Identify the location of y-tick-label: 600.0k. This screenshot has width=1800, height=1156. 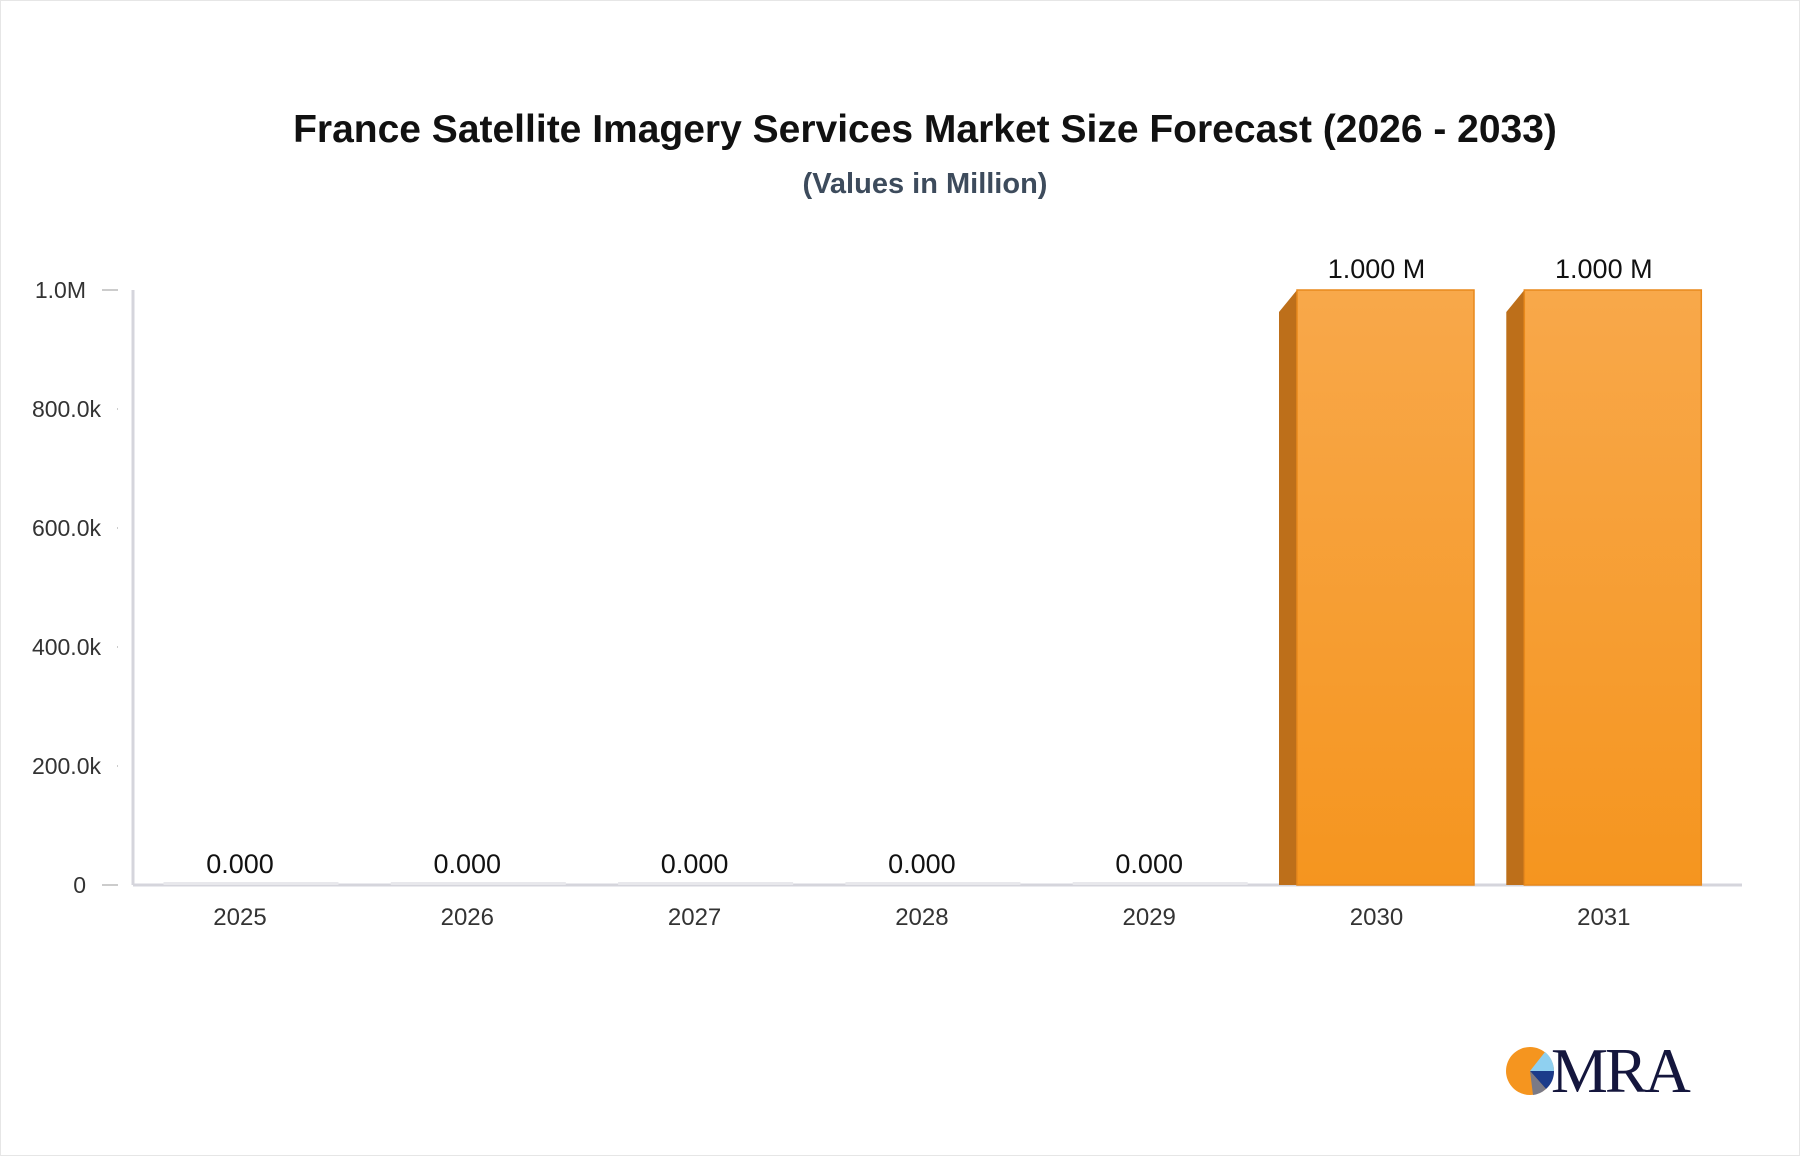
(67, 528).